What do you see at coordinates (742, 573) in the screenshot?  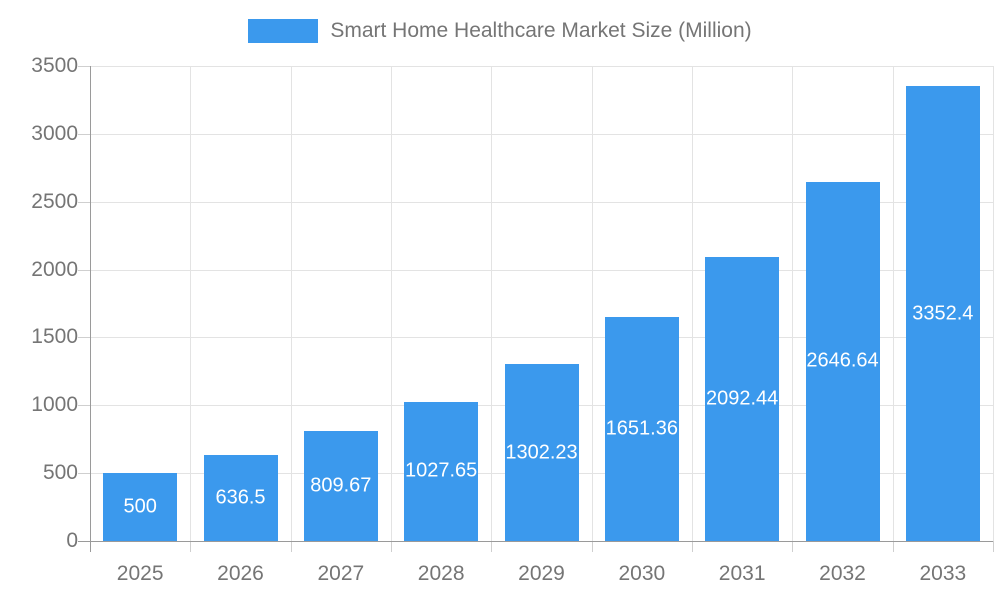 I see `x-axis-tick-label: 2031` at bounding box center [742, 573].